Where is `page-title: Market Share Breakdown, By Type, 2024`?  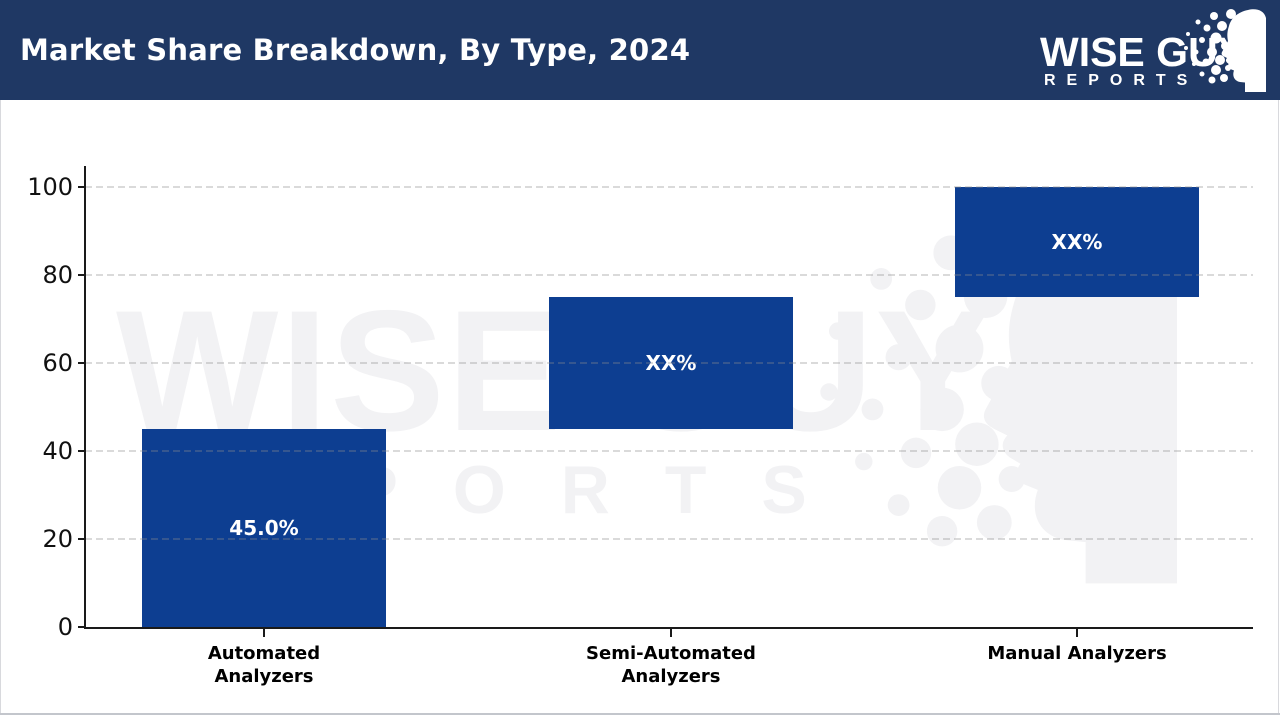 page-title: Market Share Breakdown, By Type, 2024 is located at coordinates (355, 50).